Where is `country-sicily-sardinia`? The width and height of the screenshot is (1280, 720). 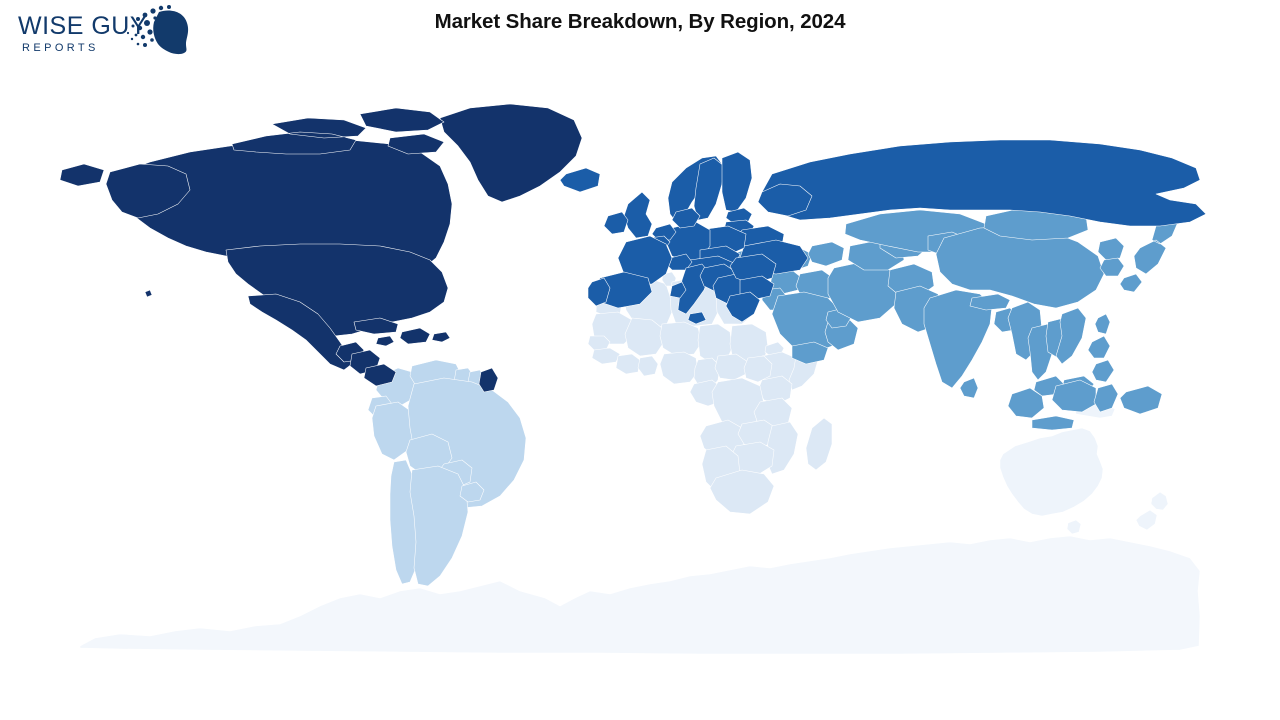 country-sicily-sardinia is located at coordinates (688, 303).